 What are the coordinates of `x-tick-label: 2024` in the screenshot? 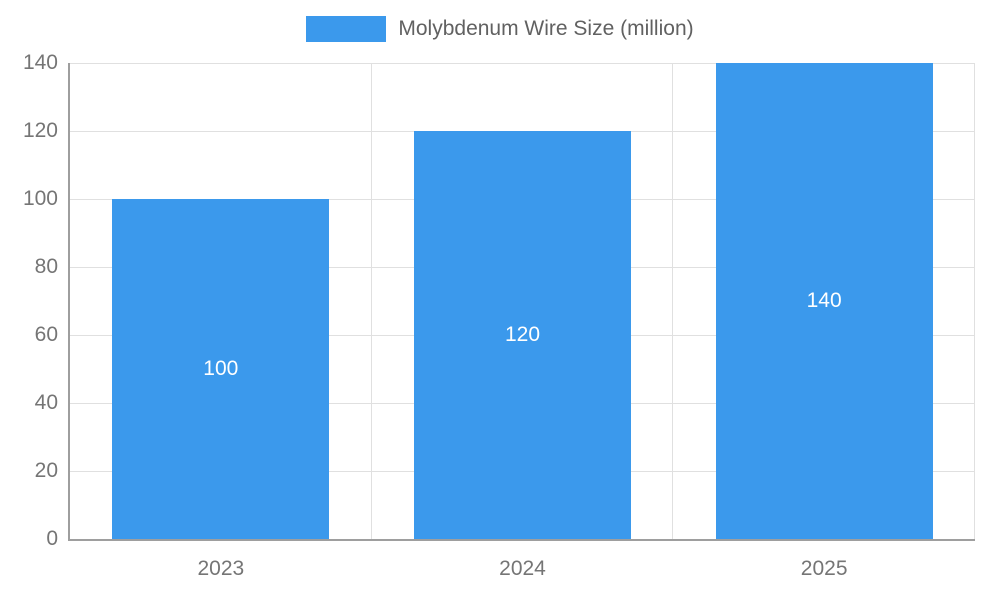 It's located at (522, 568).